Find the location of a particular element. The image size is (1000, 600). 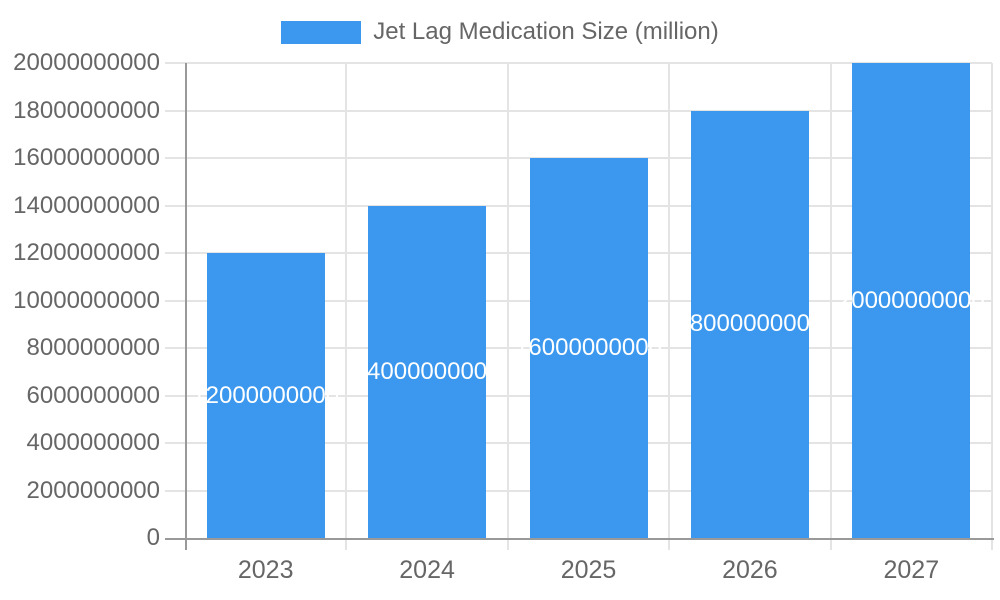

x-axis-label: 2023 is located at coordinates (265, 570).